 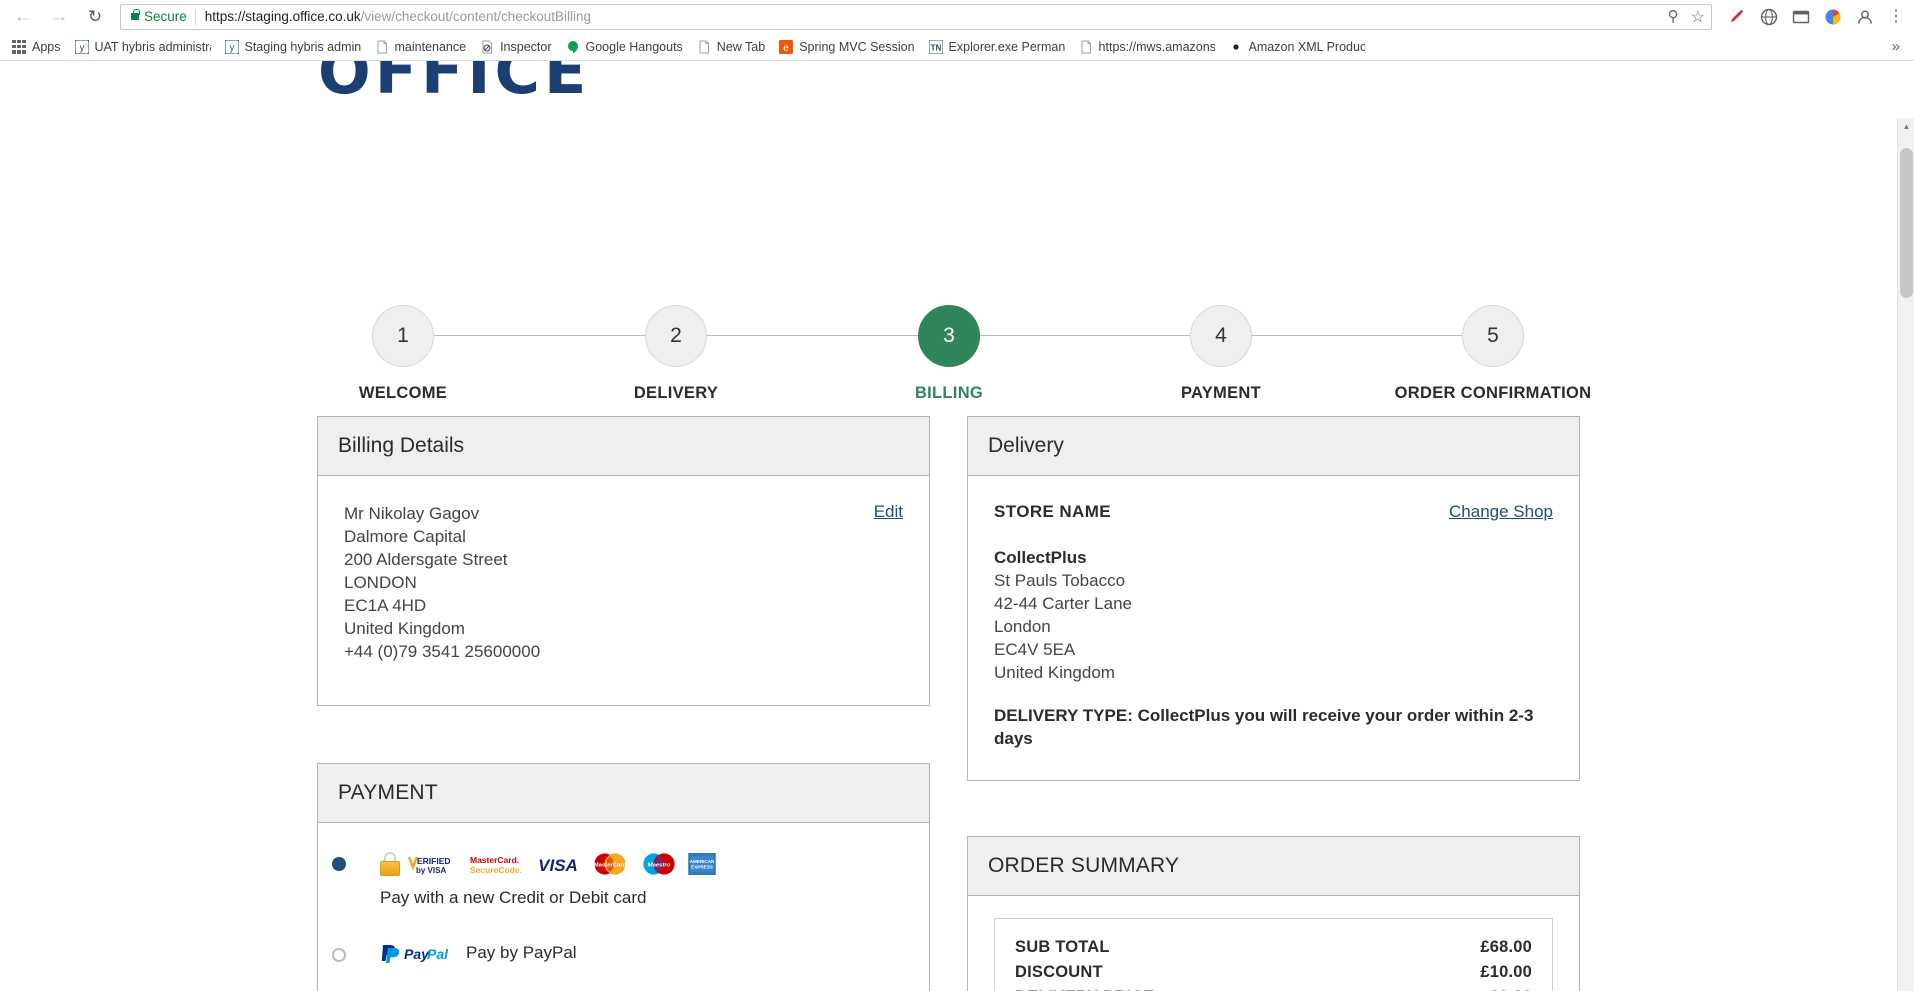 I want to click on step-payment: 4 PAYMENT, so click(x=1221, y=354).